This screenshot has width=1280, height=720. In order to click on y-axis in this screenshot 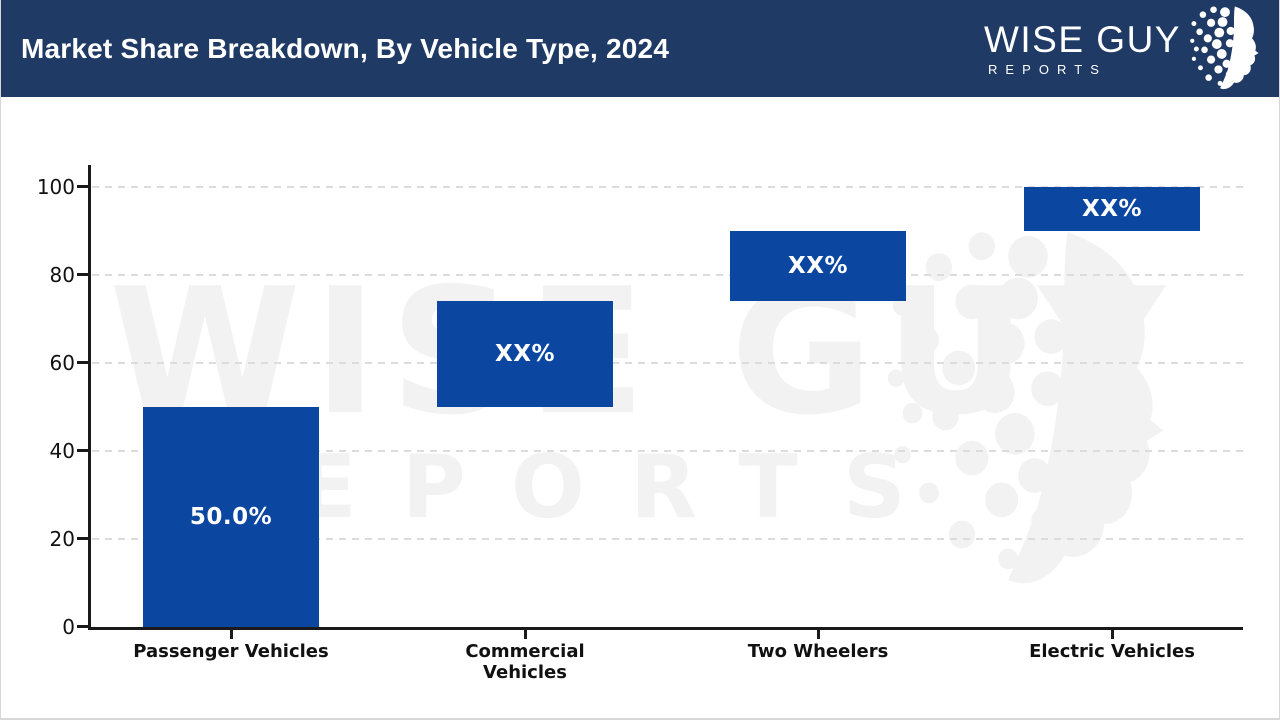, I will do `click(89, 397)`.